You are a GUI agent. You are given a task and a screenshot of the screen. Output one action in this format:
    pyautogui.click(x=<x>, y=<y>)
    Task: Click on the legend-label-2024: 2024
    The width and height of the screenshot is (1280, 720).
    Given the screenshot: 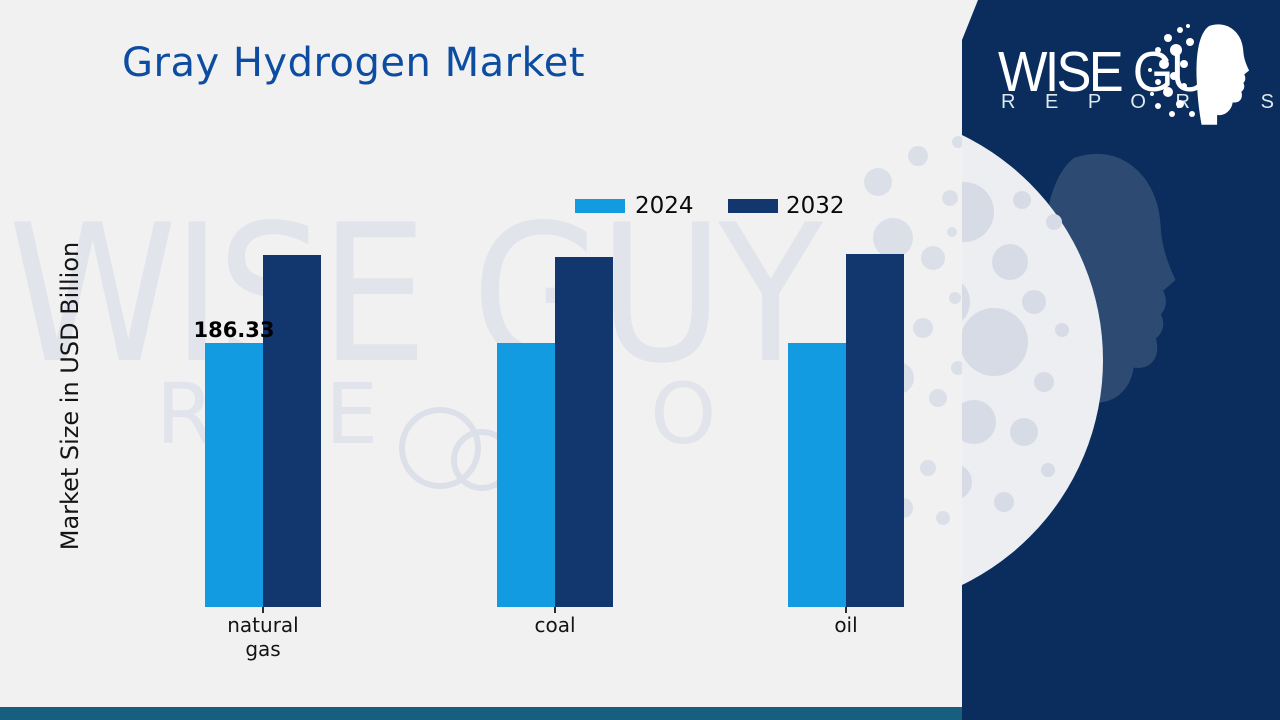 What is the action you would take?
    pyautogui.click(x=664, y=206)
    